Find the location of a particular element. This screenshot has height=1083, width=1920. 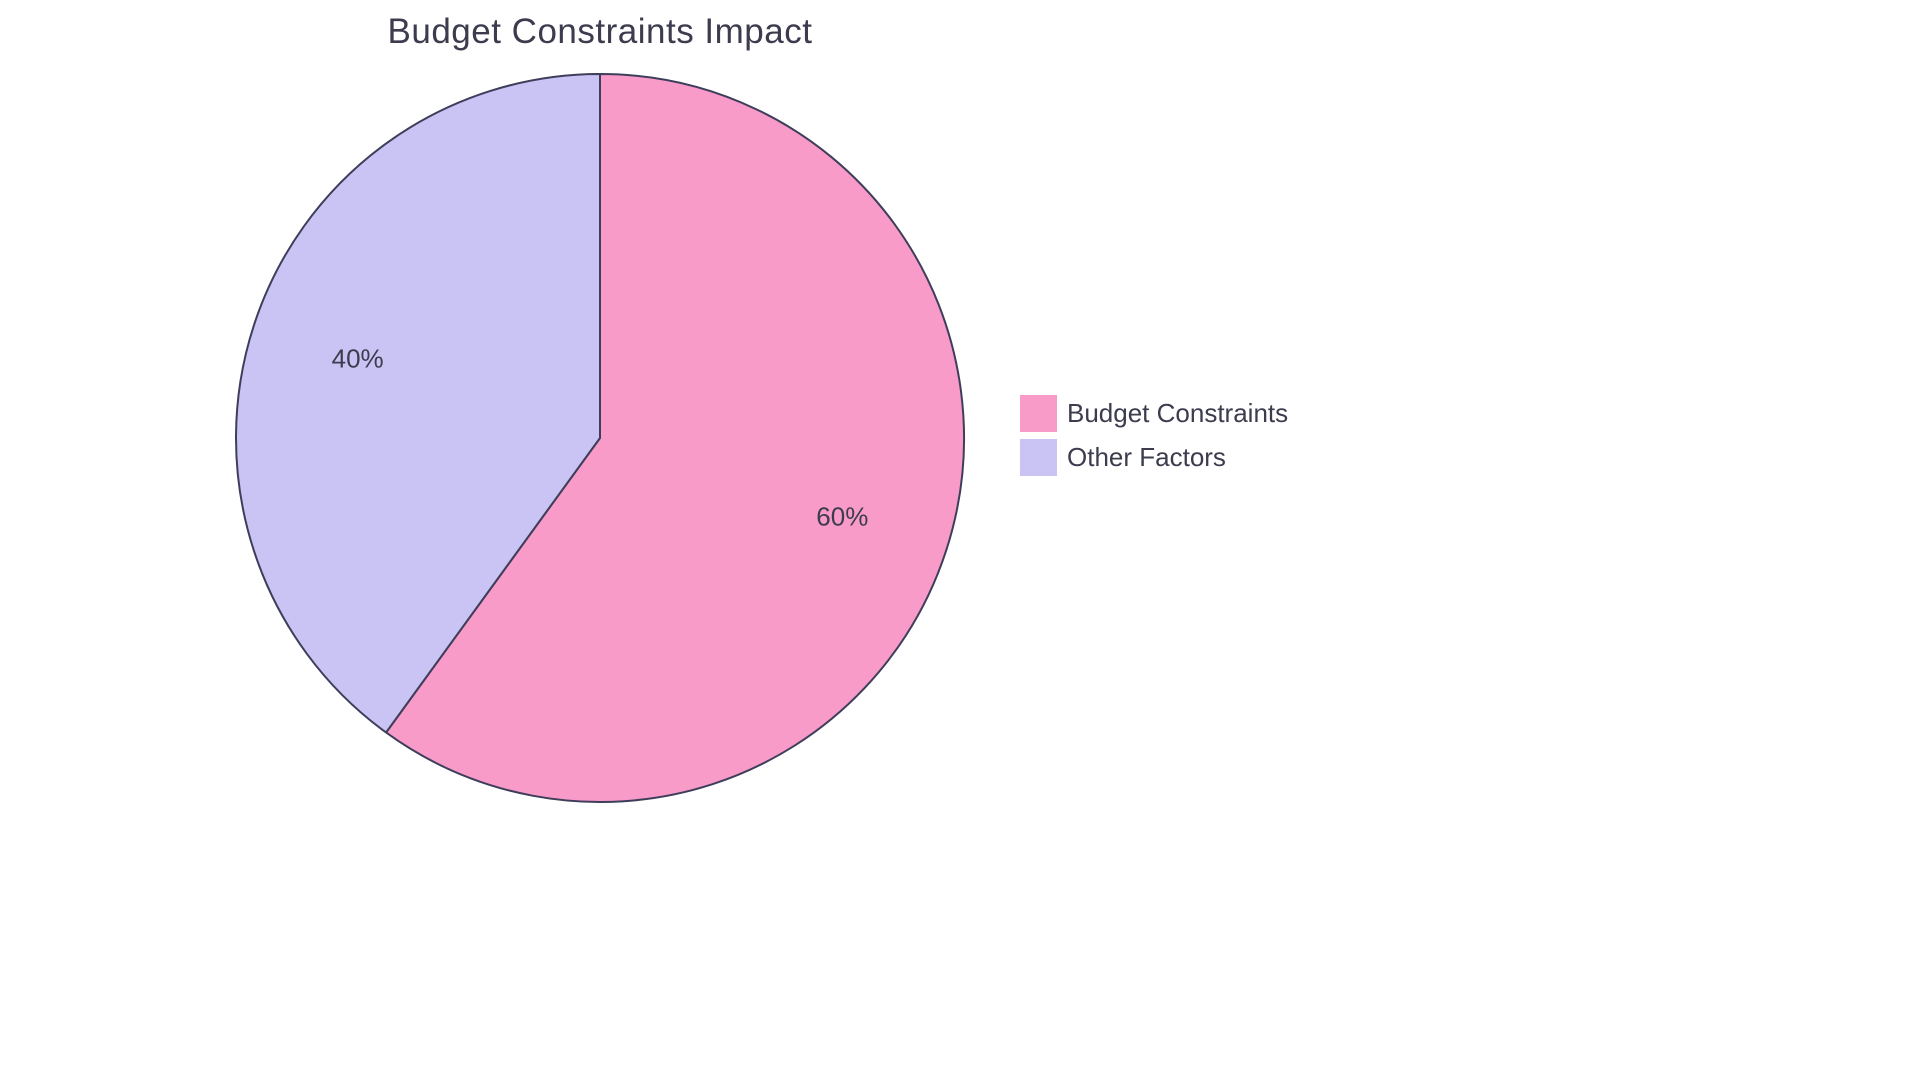

legend-item: Other Factors is located at coordinates (1154, 457).